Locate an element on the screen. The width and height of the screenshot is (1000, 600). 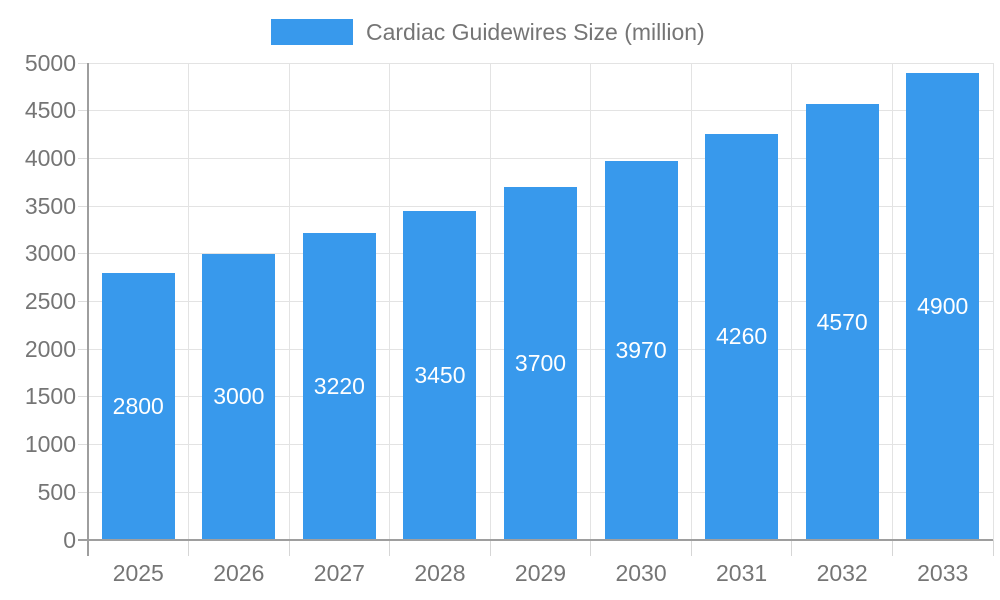
x-axis-label: 2026 is located at coordinates (239, 573).